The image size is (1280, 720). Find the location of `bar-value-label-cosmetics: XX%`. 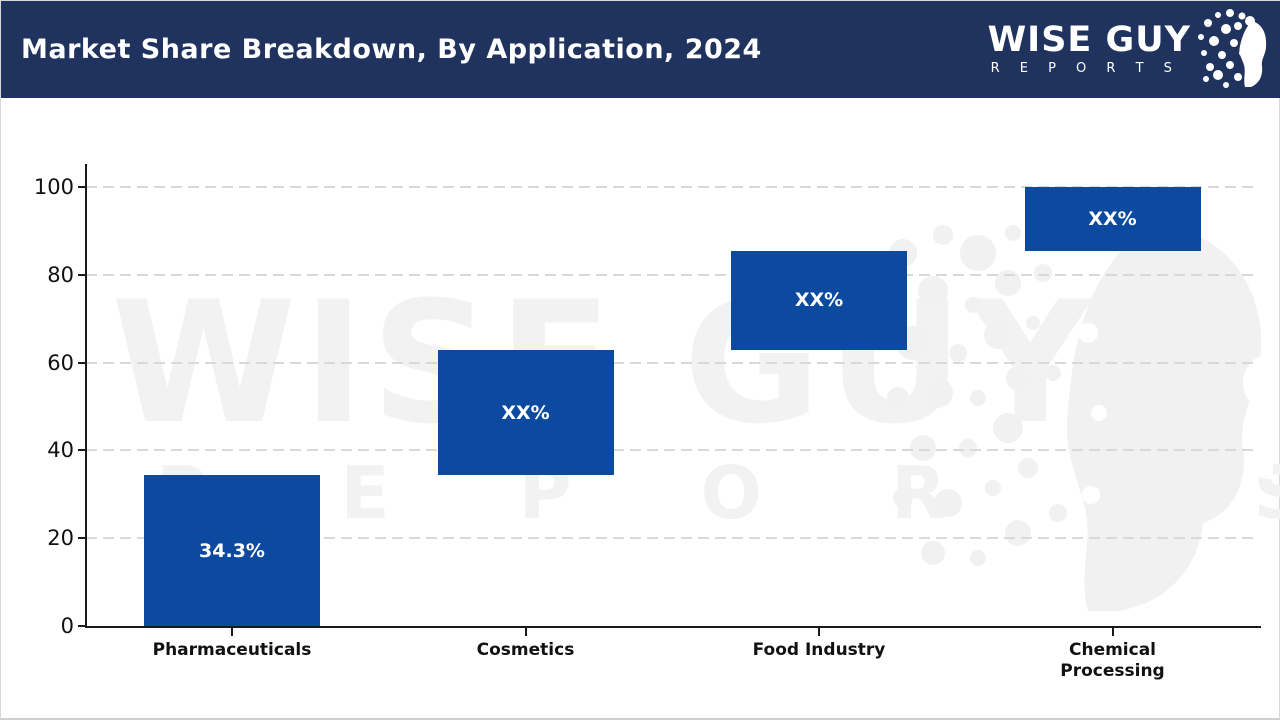

bar-value-label-cosmetics: XX% is located at coordinates (525, 412).